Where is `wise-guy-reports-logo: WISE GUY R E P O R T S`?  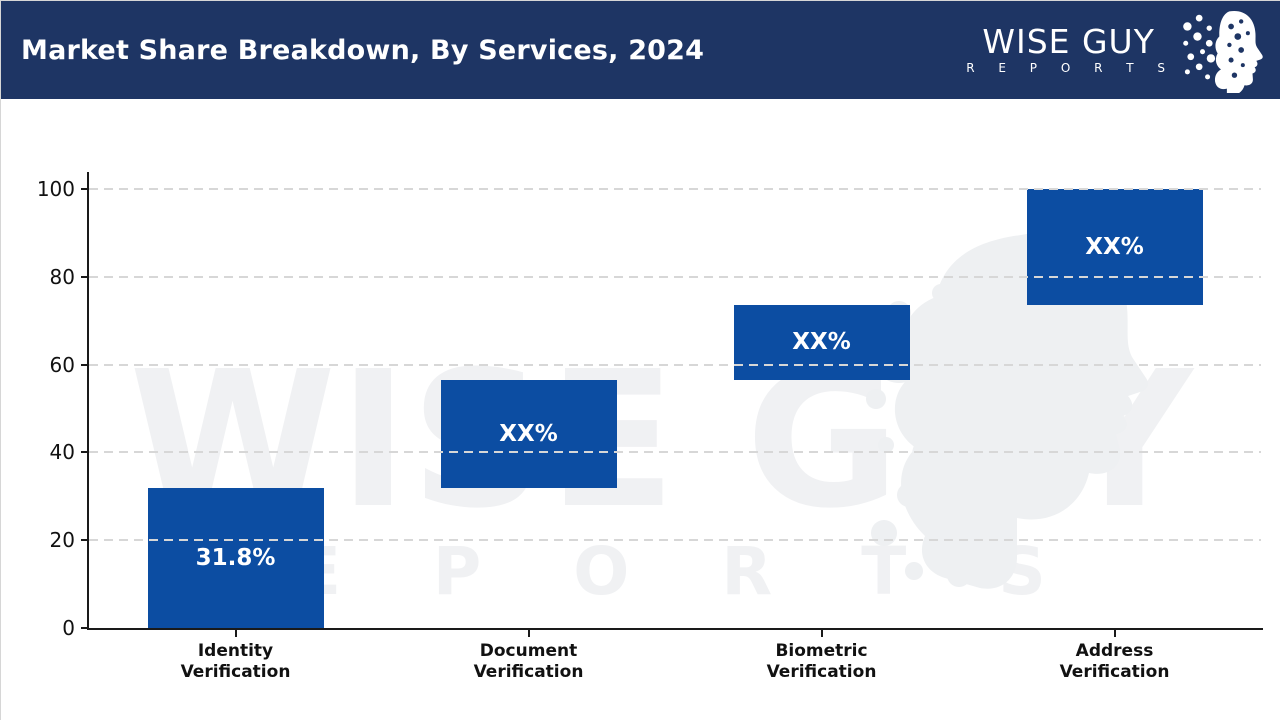 wise-guy-reports-logo: WISE GUY R E P O R T S is located at coordinates (1112, 50).